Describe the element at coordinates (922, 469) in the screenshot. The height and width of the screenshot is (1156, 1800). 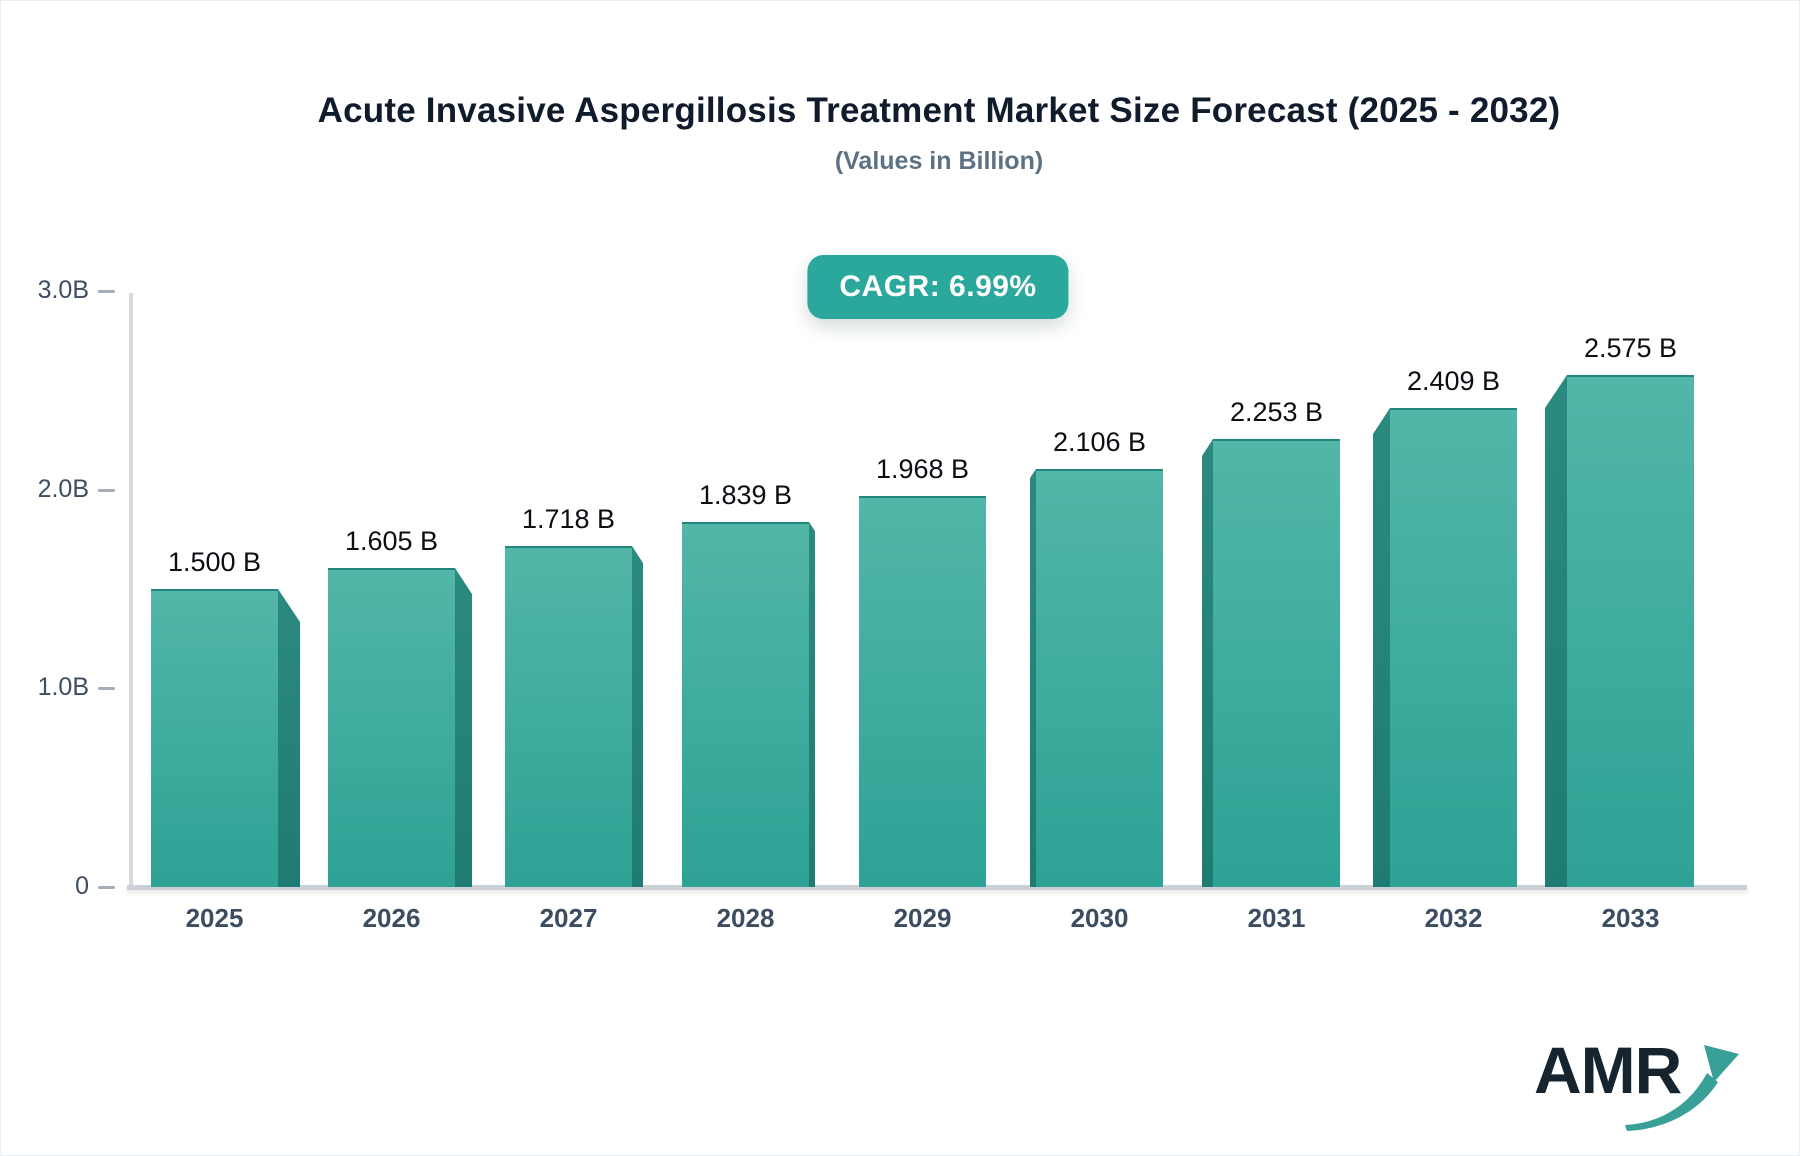
I see `bar-value-label: 1.968 B` at that location.